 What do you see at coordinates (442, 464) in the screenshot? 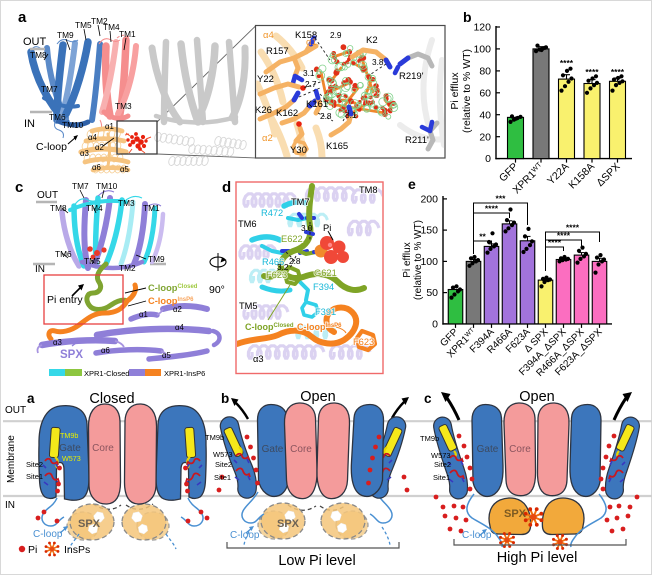
I see `svg-text: Site2` at bounding box center [442, 464].